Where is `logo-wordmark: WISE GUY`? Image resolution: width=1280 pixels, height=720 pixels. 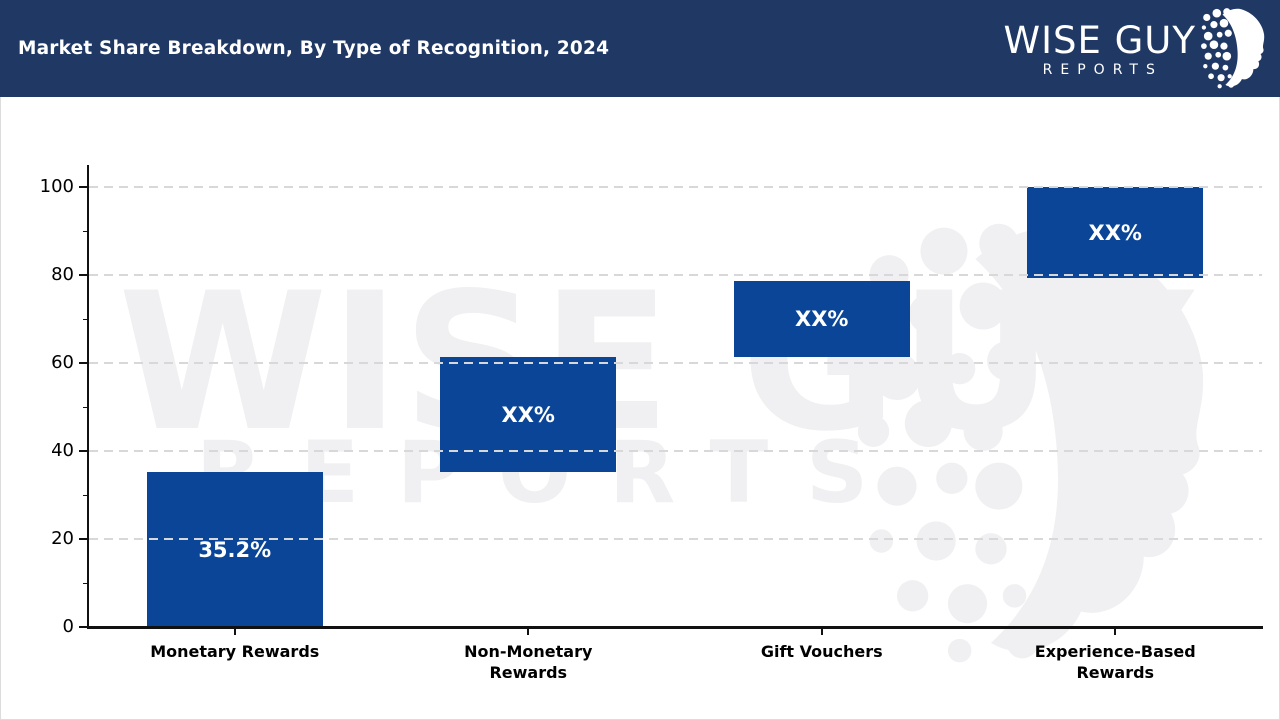 logo-wordmark: WISE GUY is located at coordinates (1099, 40).